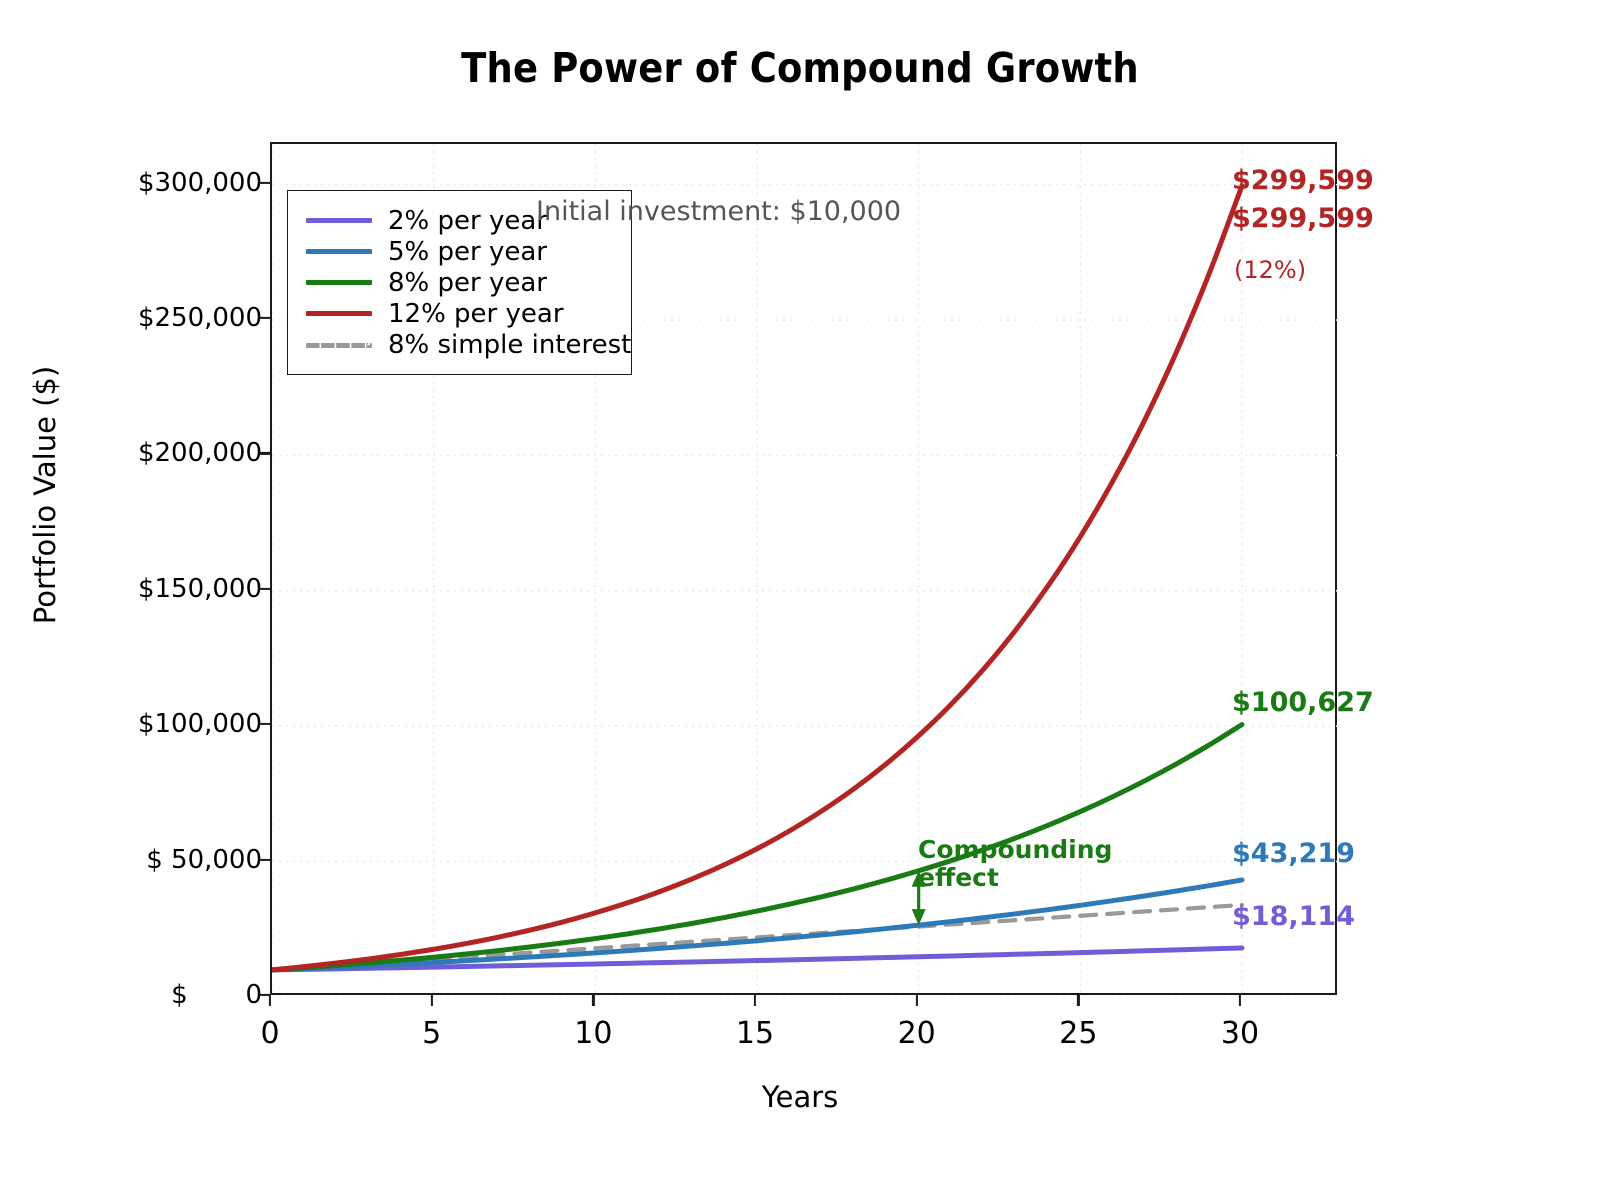 The height and width of the screenshot is (1200, 1600). What do you see at coordinates (432, 1033) in the screenshot?
I see `x-tick-label: 5` at bounding box center [432, 1033].